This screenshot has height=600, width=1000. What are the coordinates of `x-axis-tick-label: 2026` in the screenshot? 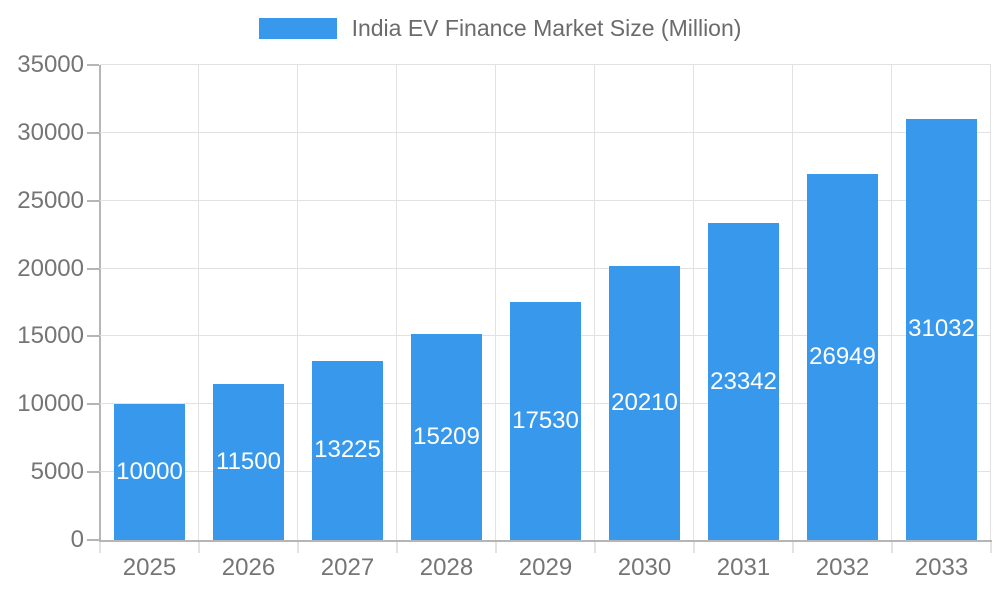 It's located at (248, 567).